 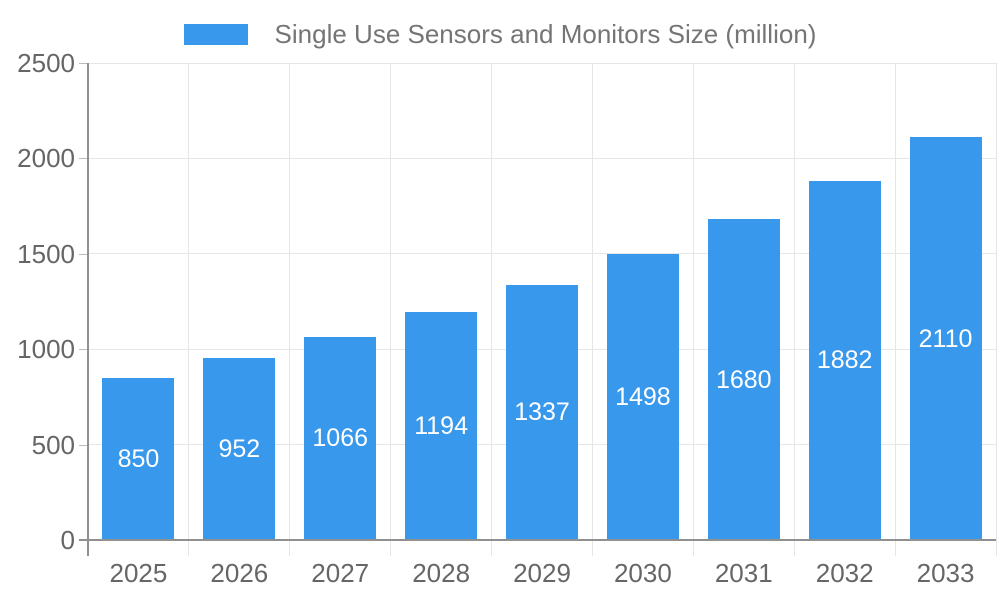 What do you see at coordinates (441, 426) in the screenshot?
I see `bar-2028` at bounding box center [441, 426].